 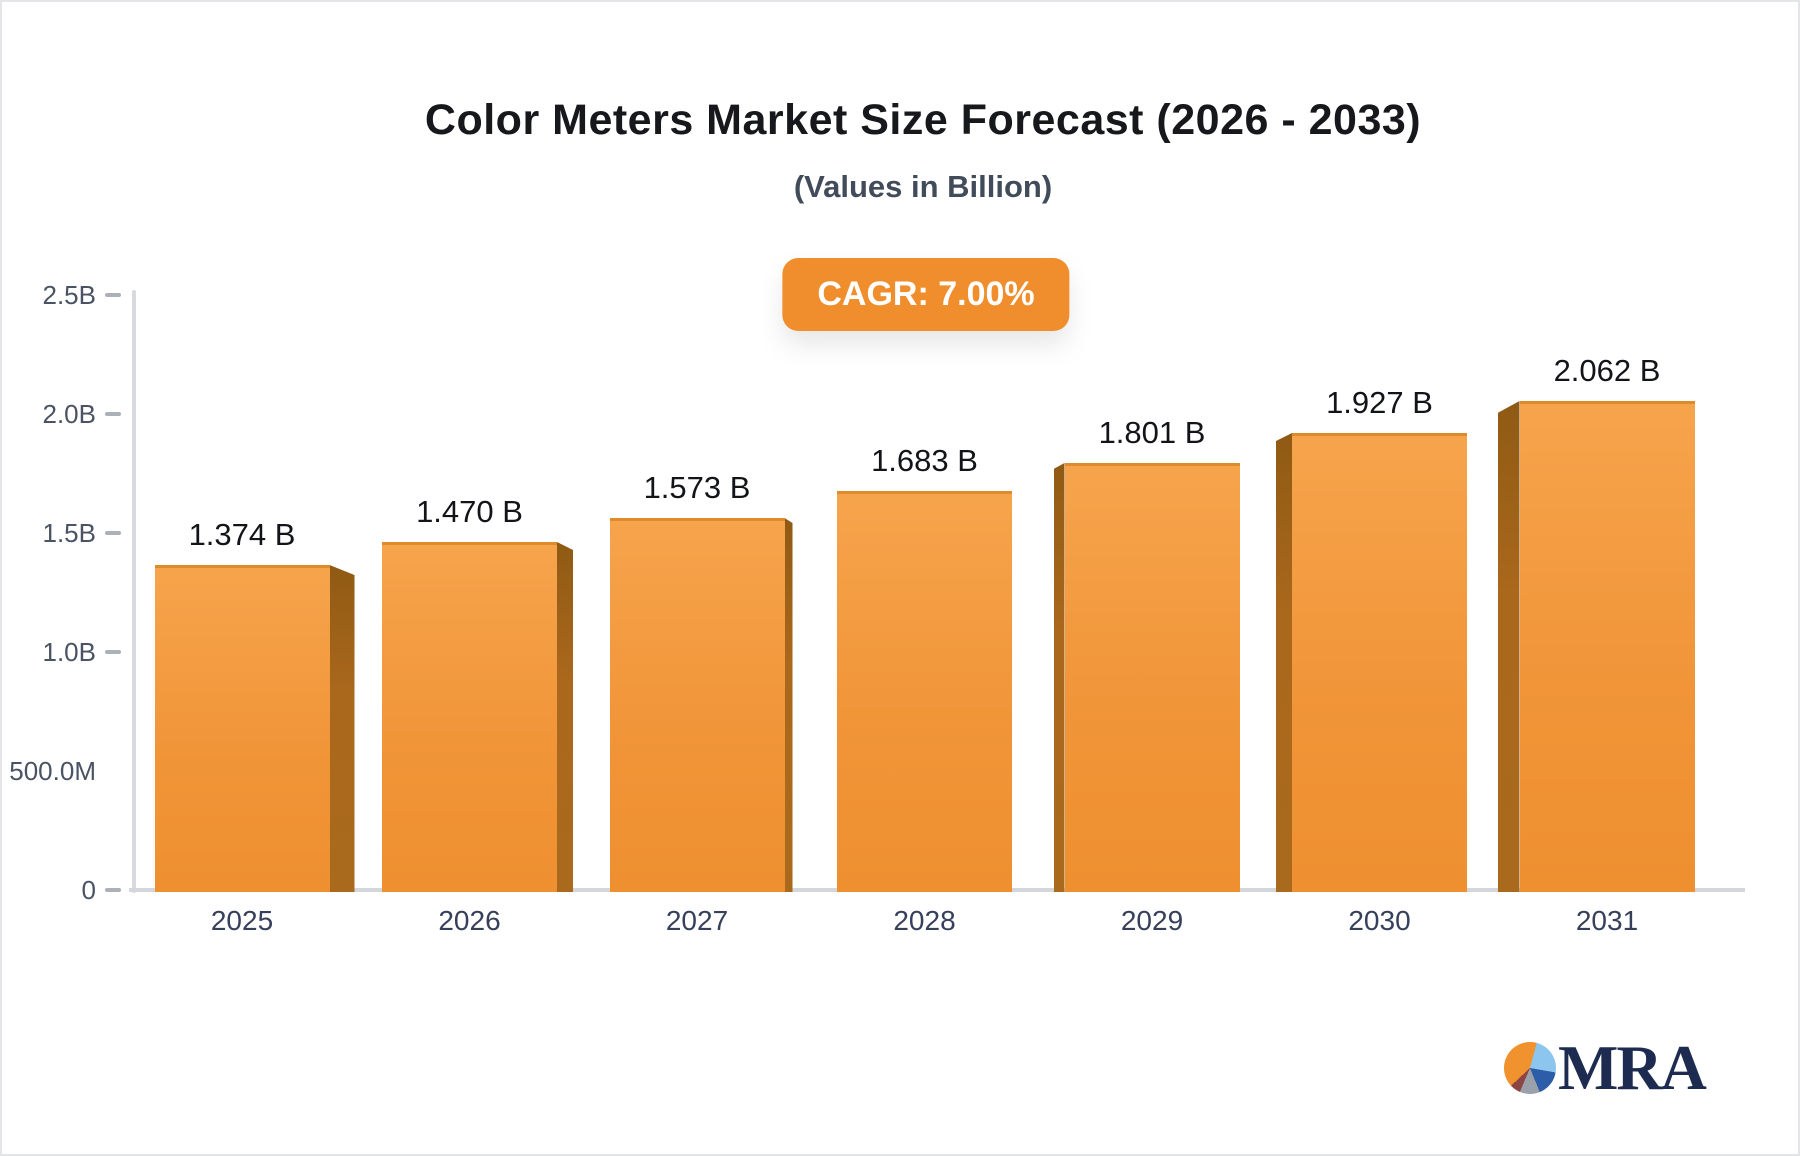 I want to click on y-axis-tick-label: 500.0M, so click(x=52, y=771).